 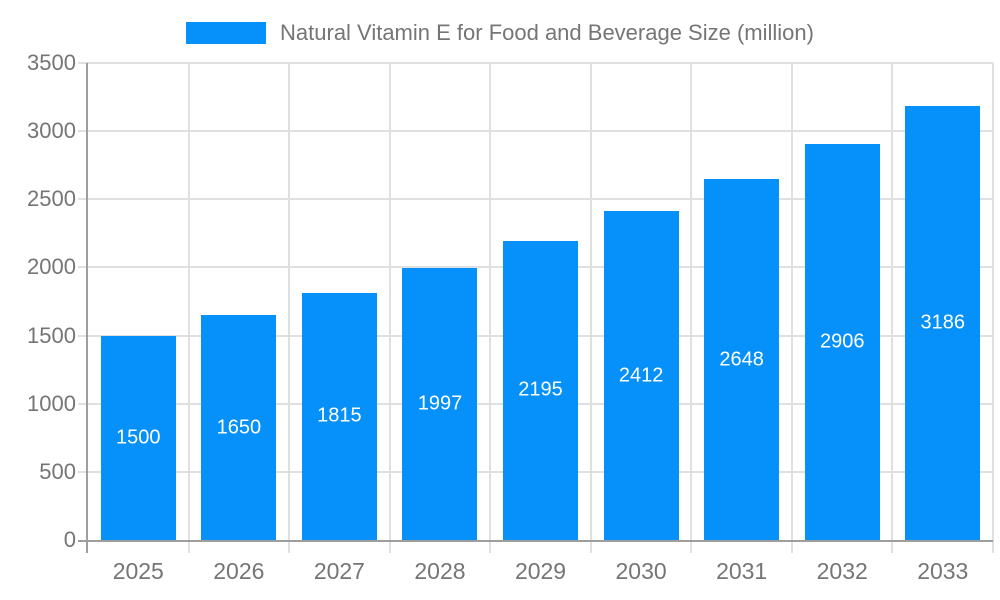 What do you see at coordinates (943, 571) in the screenshot?
I see `x-tick-label-2033: 2033` at bounding box center [943, 571].